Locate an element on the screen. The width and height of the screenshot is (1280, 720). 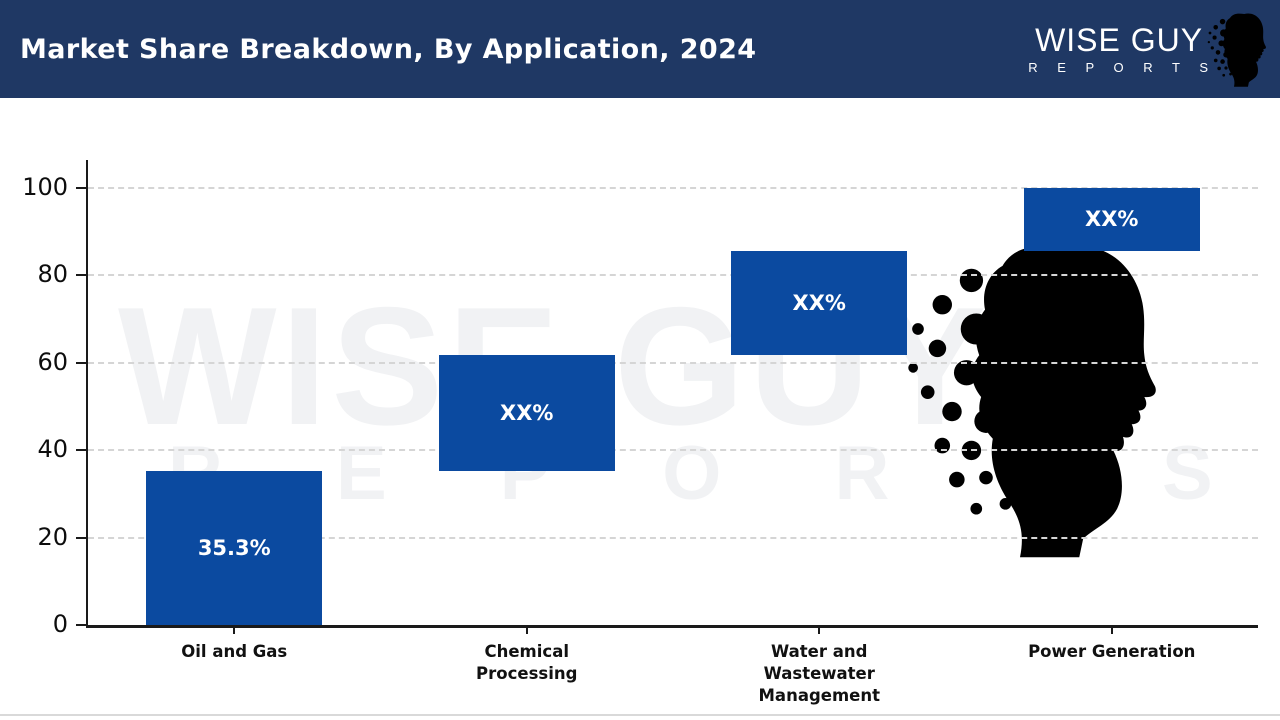
wiseguy-logo-name: WISE GUY is located at coordinates (1119, 39).